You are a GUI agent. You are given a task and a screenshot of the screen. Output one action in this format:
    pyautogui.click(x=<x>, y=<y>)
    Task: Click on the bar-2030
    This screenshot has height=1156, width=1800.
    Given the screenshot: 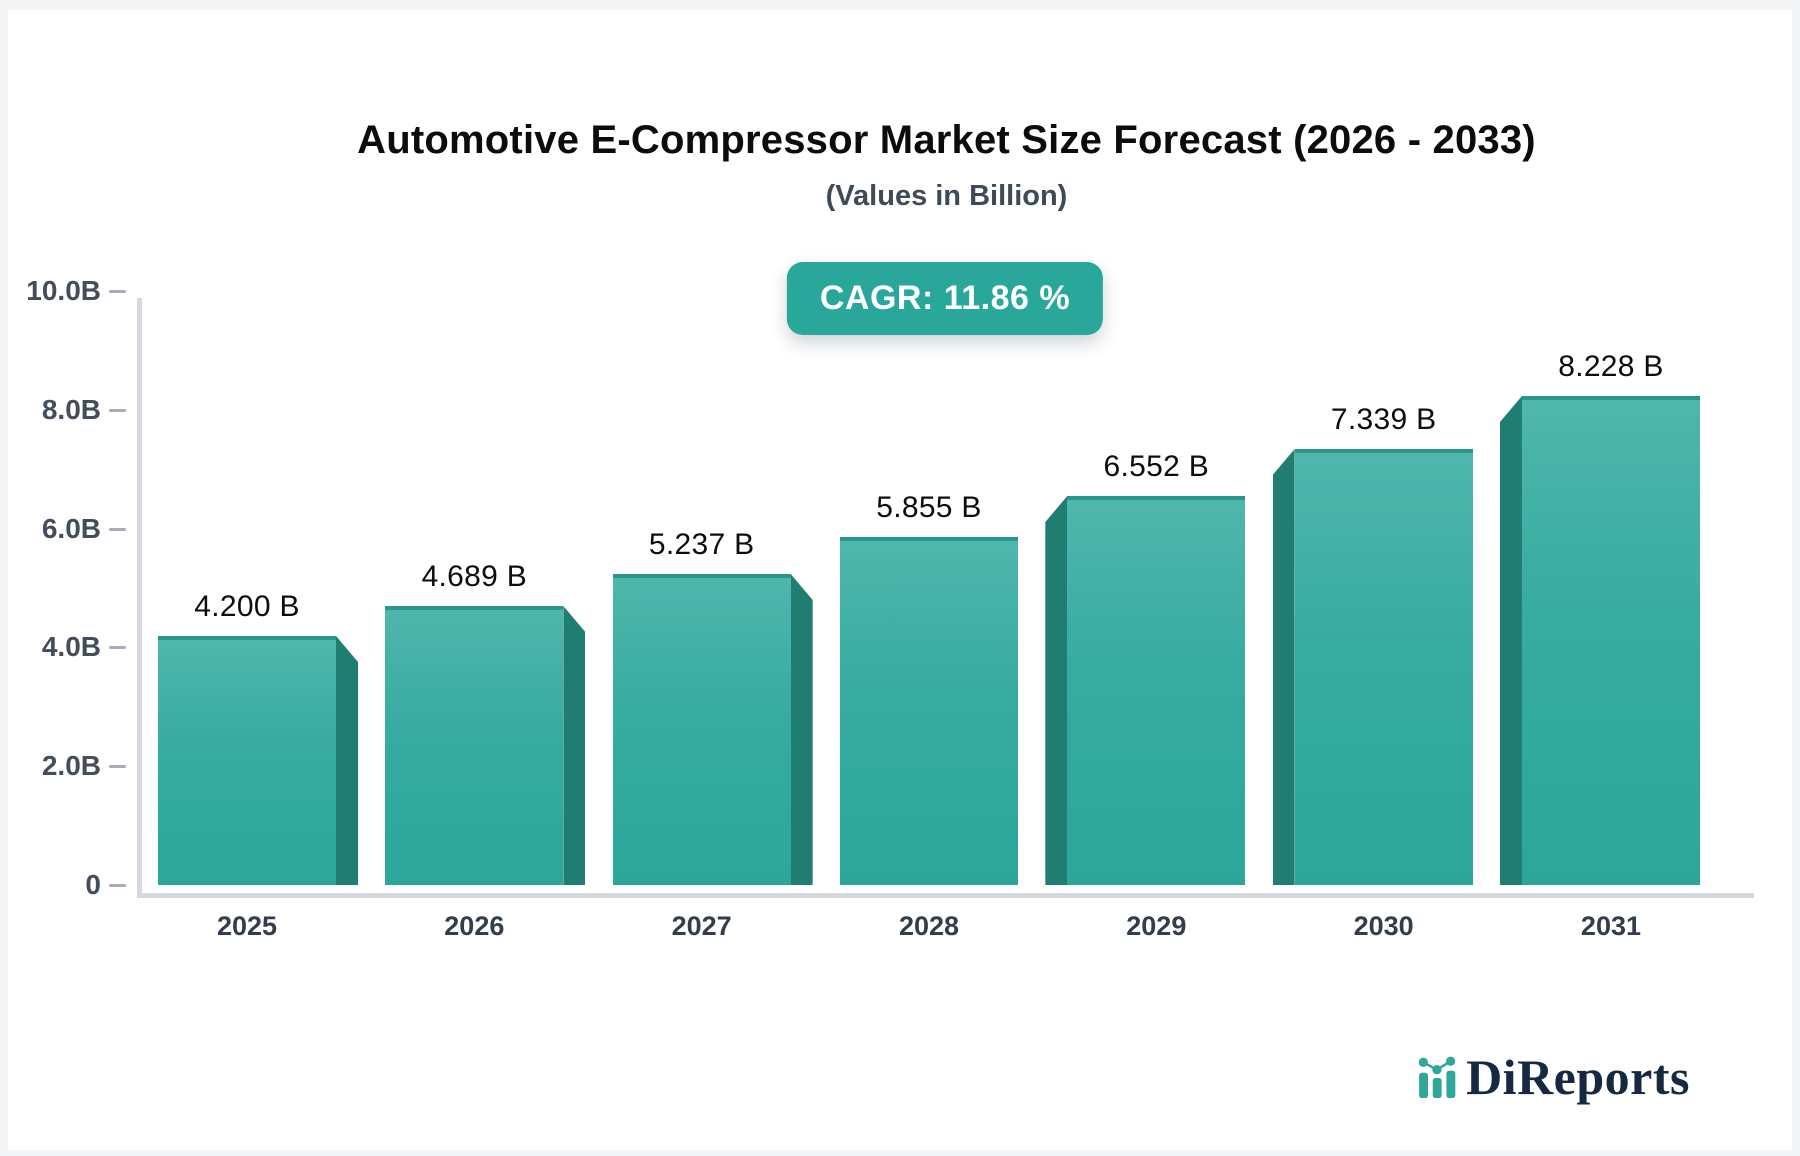 What is the action you would take?
    pyautogui.click(x=1372, y=667)
    